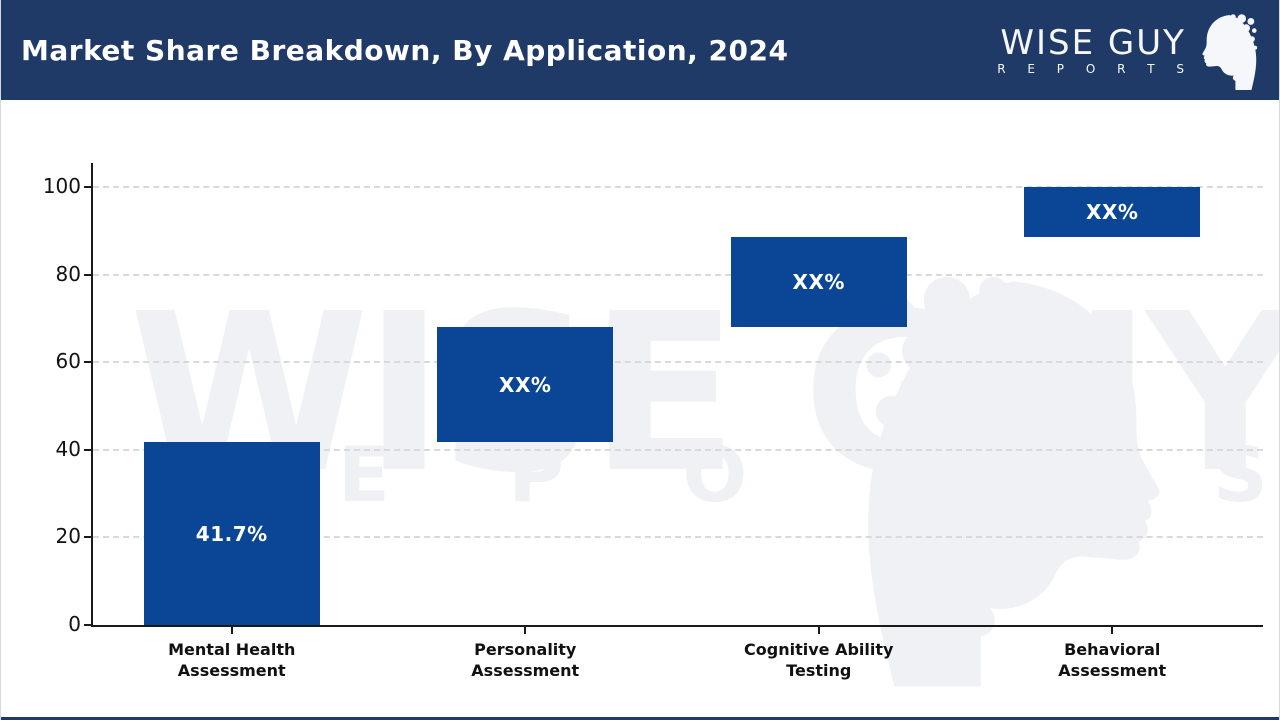 This screenshot has width=1280, height=720. I want to click on bar-value-label-4: XX%, so click(1112, 211).